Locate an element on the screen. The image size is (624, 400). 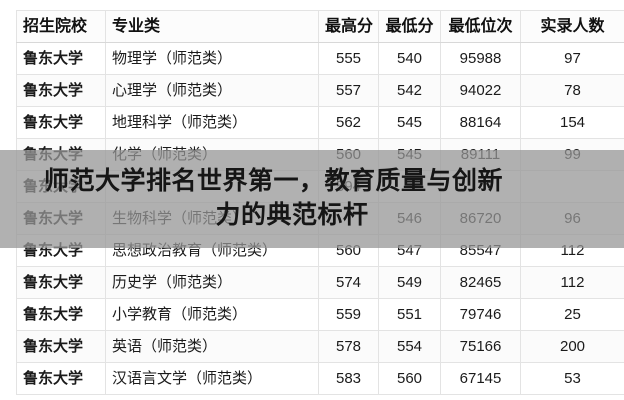
cell-lowest: 551 is located at coordinates (409, 314).